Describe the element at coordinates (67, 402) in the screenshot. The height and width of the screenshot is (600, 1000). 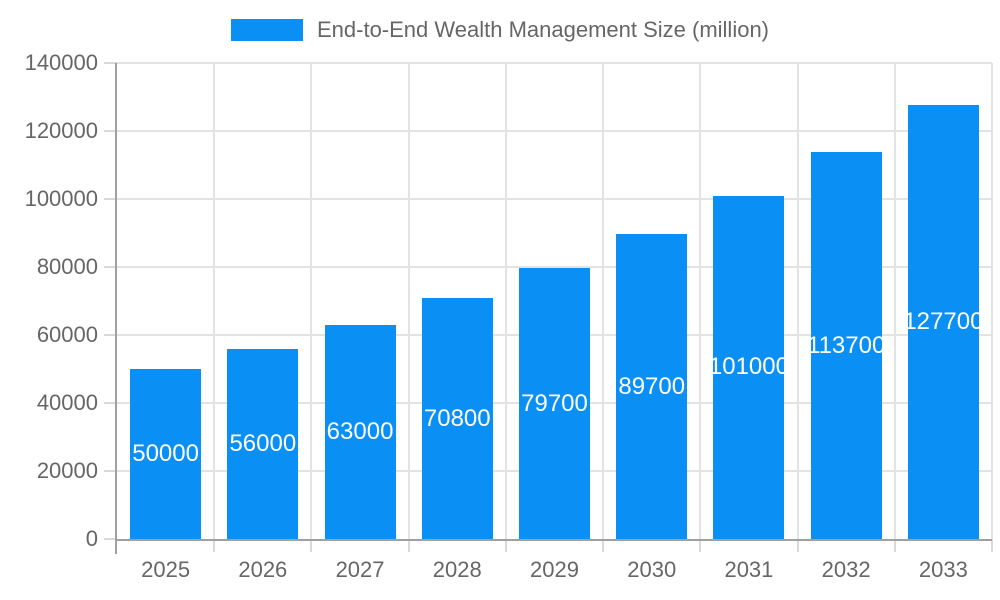
I see `y-axis-tick-label: 40000` at that location.